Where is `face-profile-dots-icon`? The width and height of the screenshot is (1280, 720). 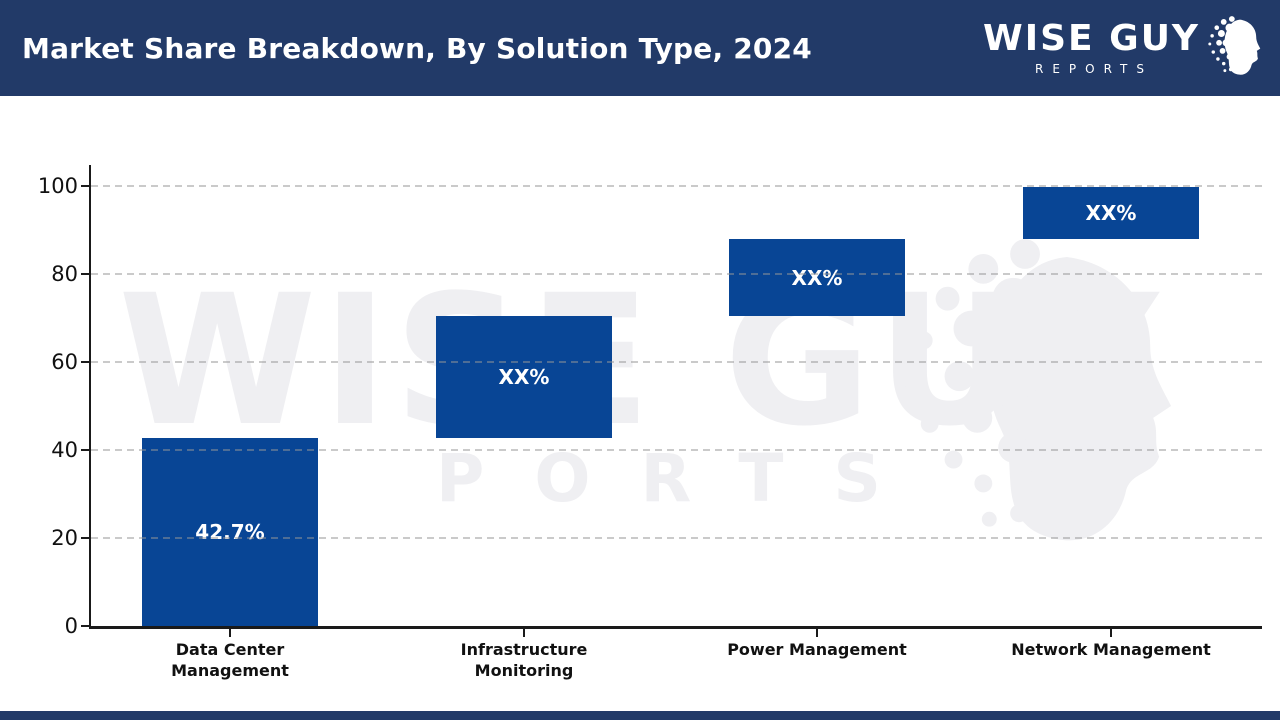
face-profile-dots-icon is located at coordinates (1233, 48).